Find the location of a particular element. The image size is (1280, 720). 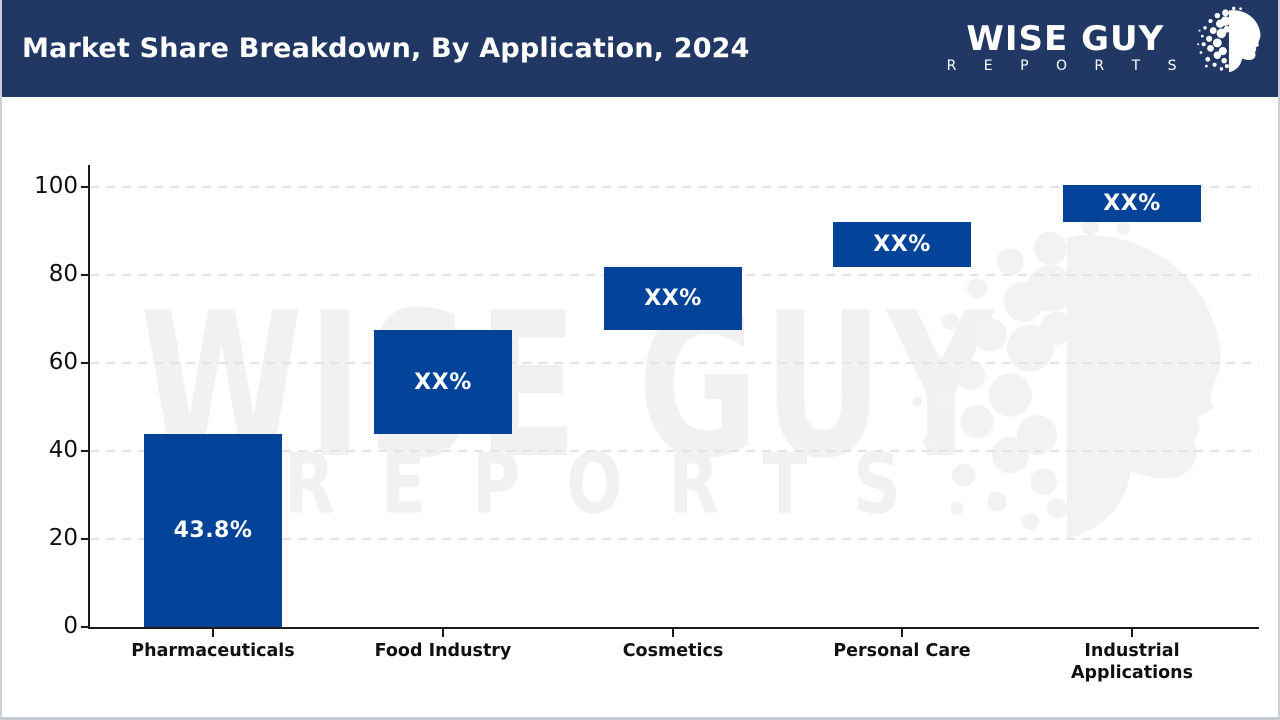

category-label-3: Cosmetics is located at coordinates (673, 651).